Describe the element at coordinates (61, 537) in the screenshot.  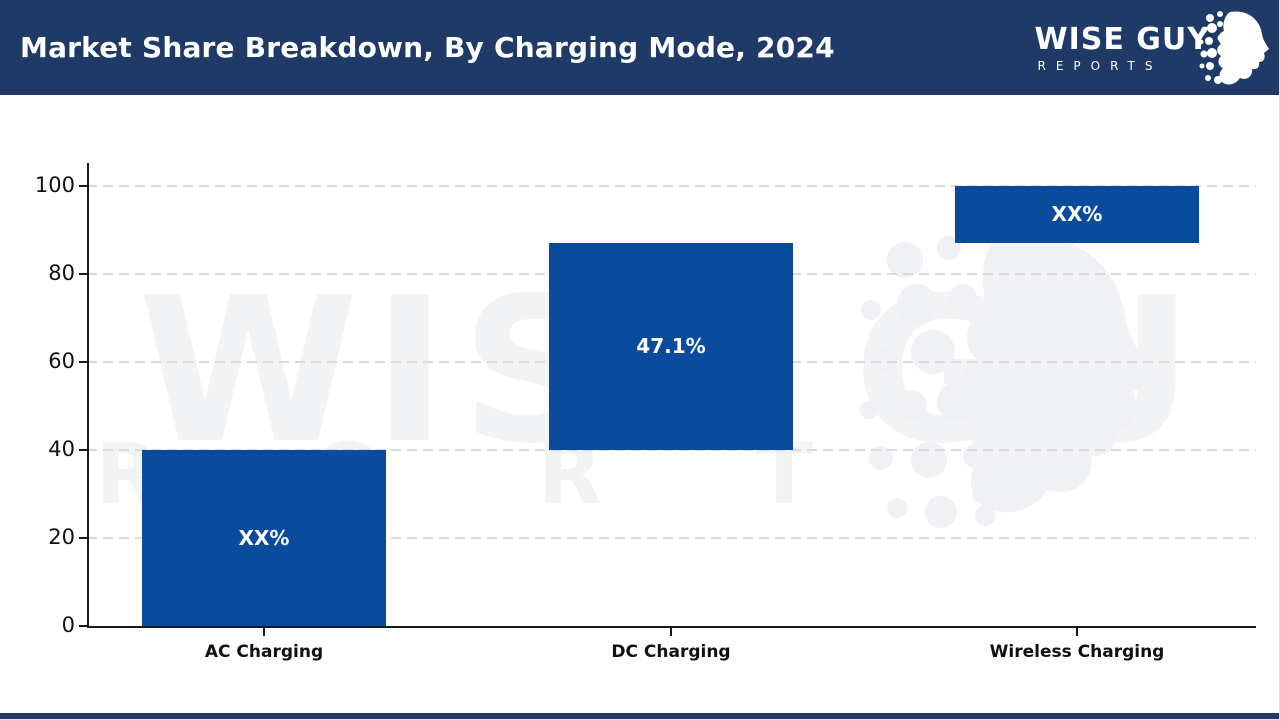
I see `y-tick-label: 20` at that location.